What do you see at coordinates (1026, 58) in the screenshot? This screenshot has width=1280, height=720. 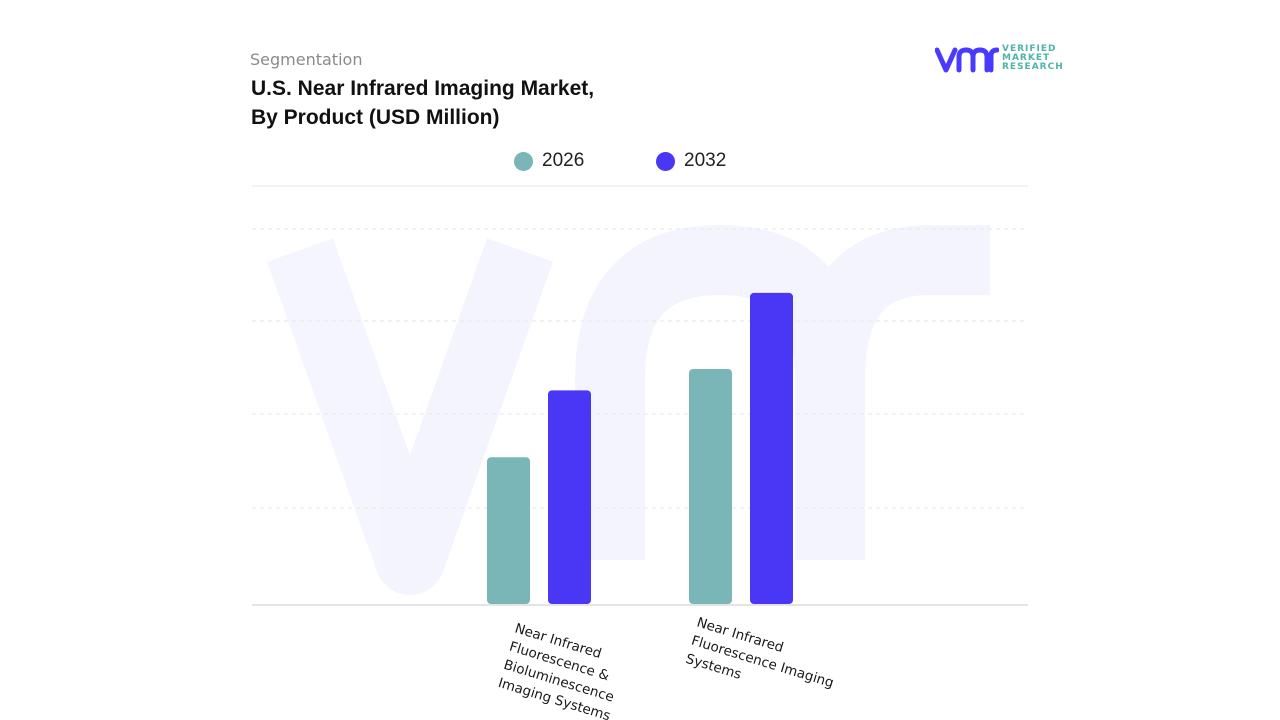 I see `logo-line-market: MARKET` at bounding box center [1026, 58].